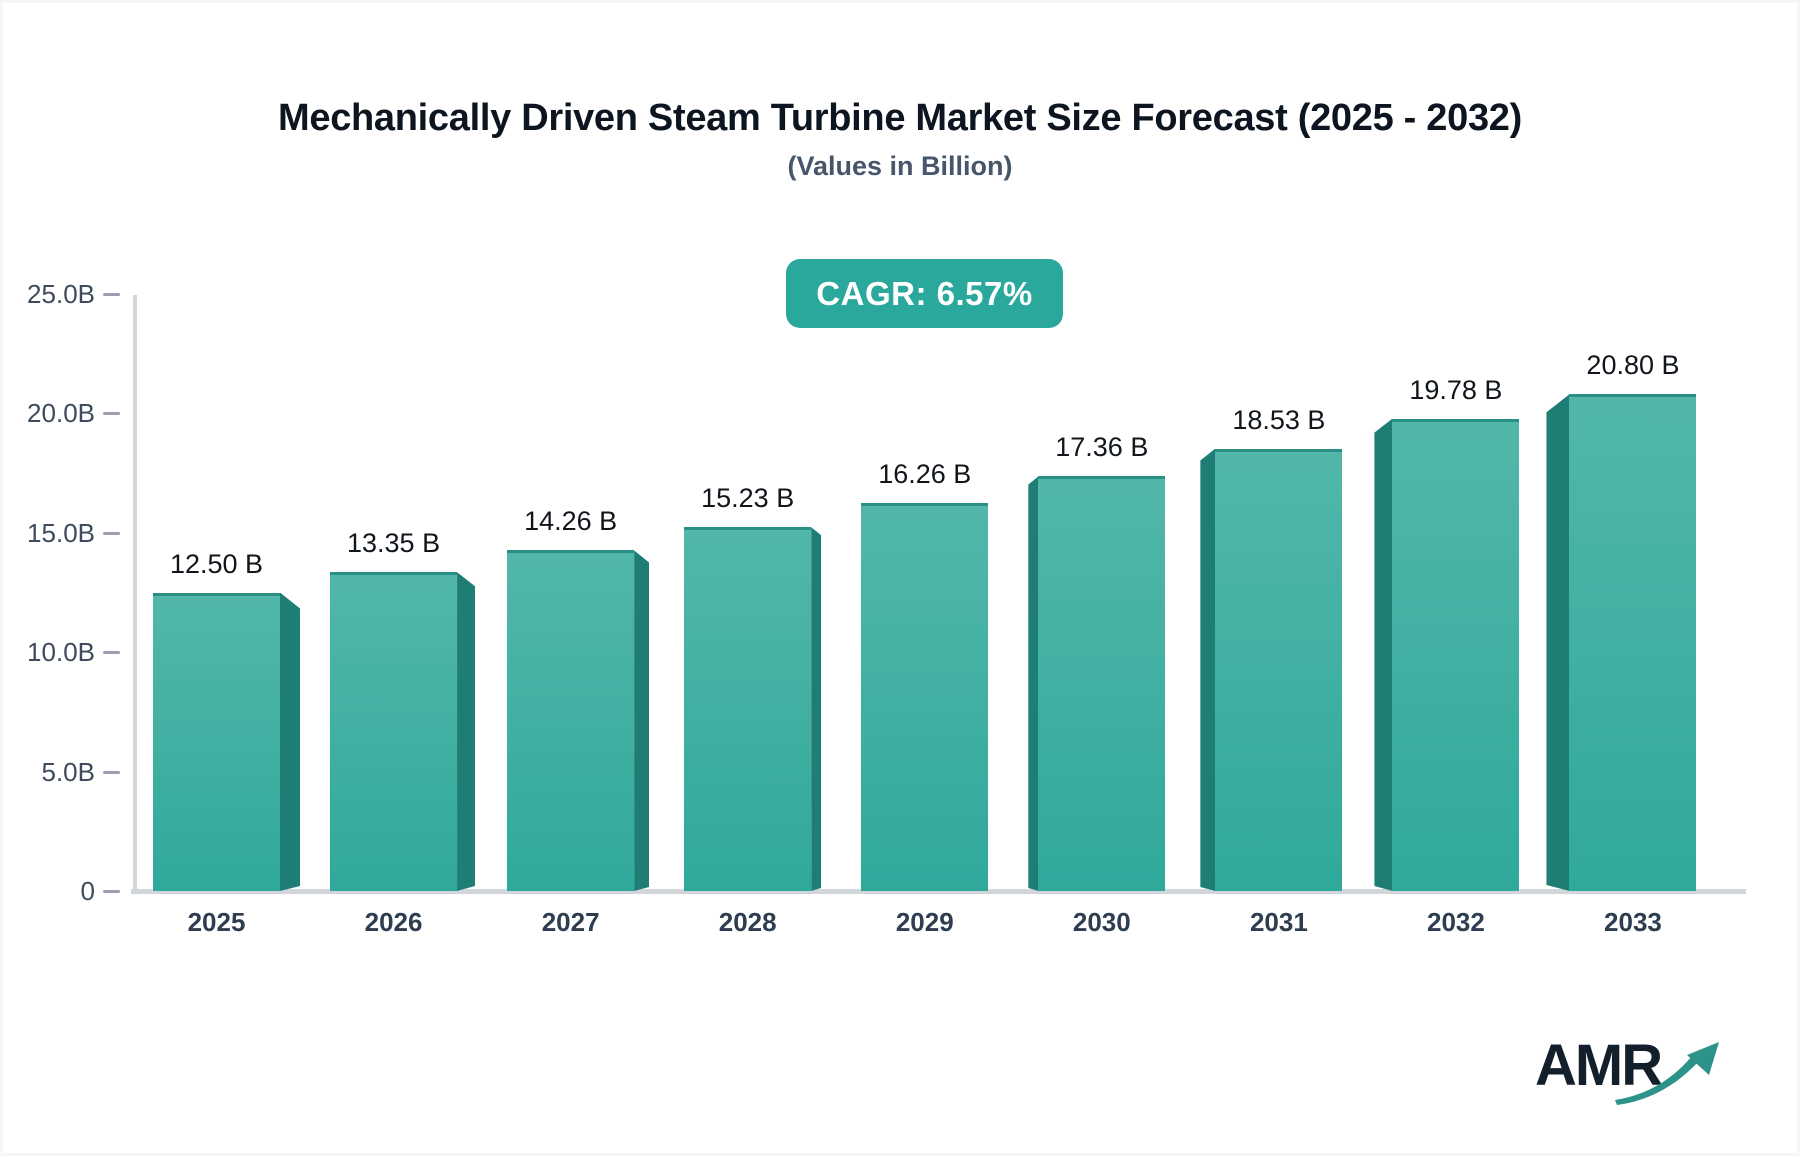  Describe the element at coordinates (1633, 365) in the screenshot. I see `bar-value-label: 20.80 B` at that location.